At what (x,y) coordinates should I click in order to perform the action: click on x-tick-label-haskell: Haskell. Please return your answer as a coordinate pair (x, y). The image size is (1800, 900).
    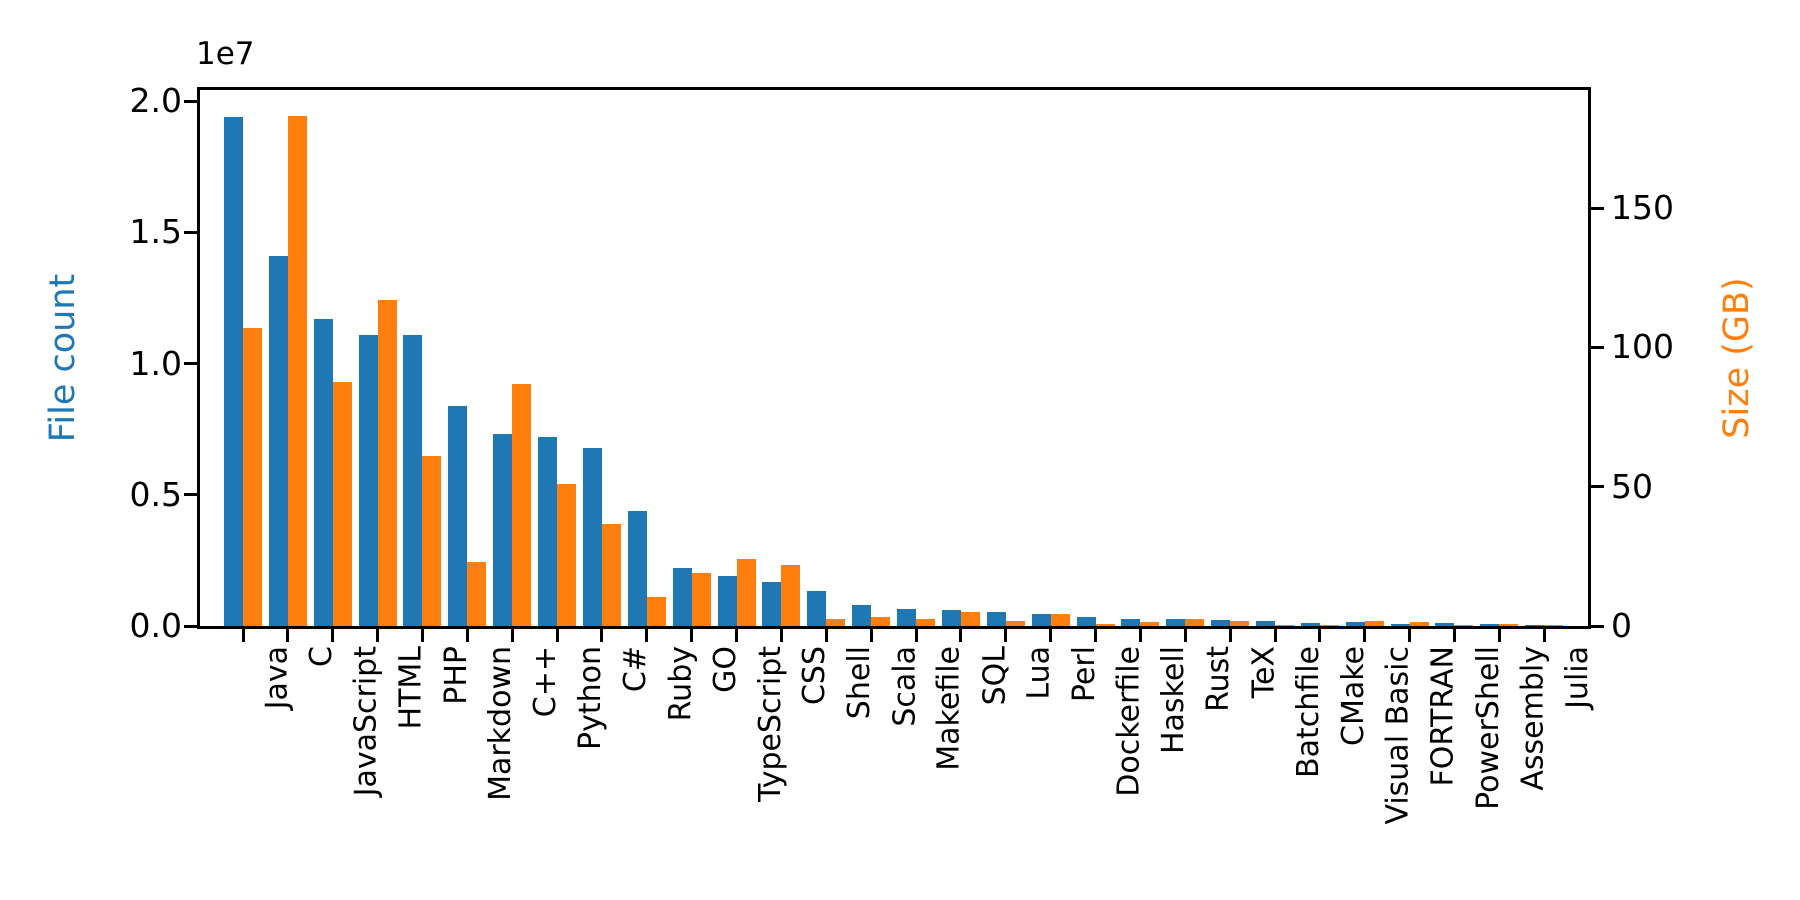
    Looking at the image, I should click on (1174, 700).